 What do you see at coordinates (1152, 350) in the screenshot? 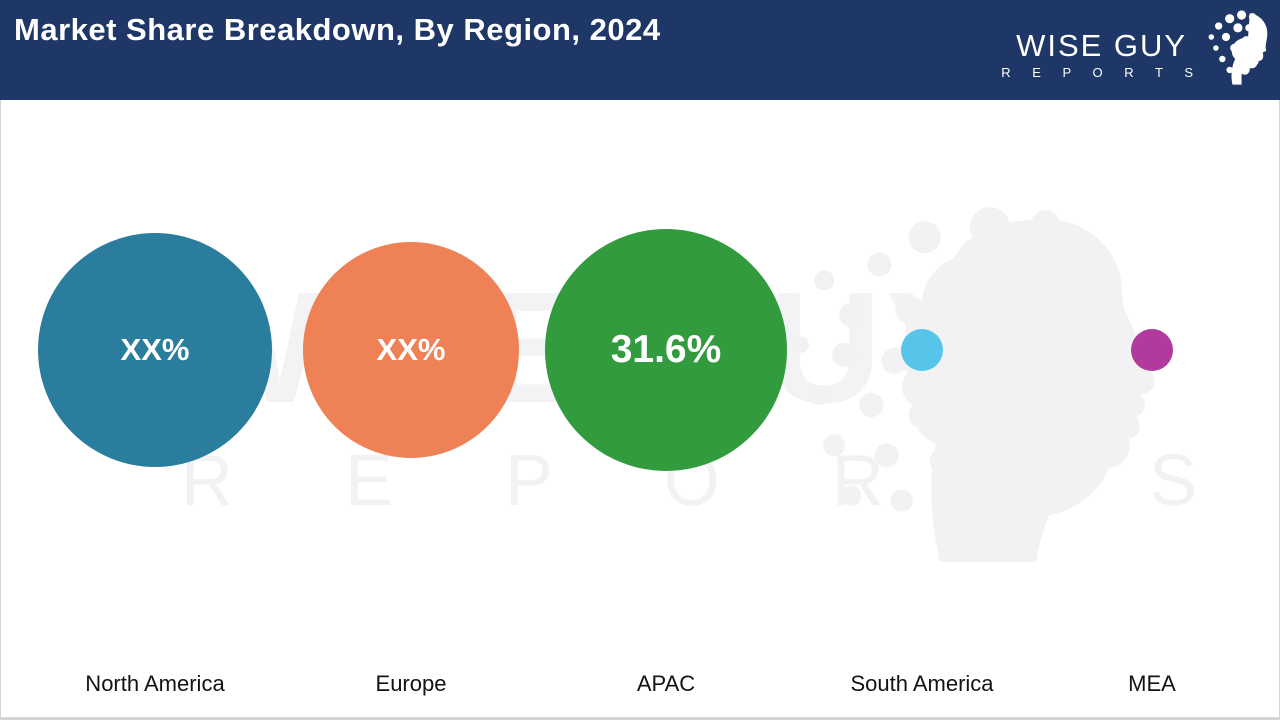
I see `bubble-mea` at bounding box center [1152, 350].